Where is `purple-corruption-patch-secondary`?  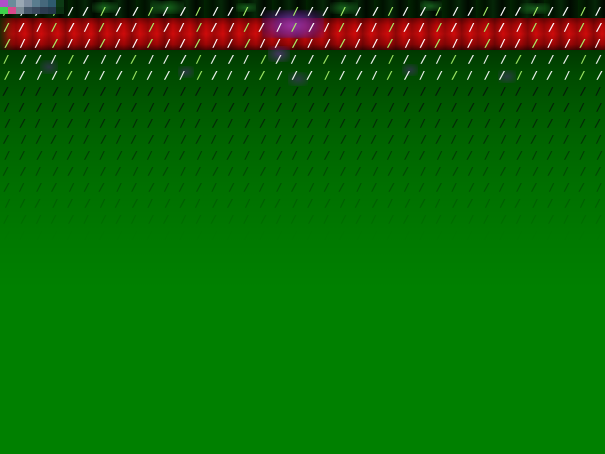 purple-corruption-patch-secondary is located at coordinates (279, 54).